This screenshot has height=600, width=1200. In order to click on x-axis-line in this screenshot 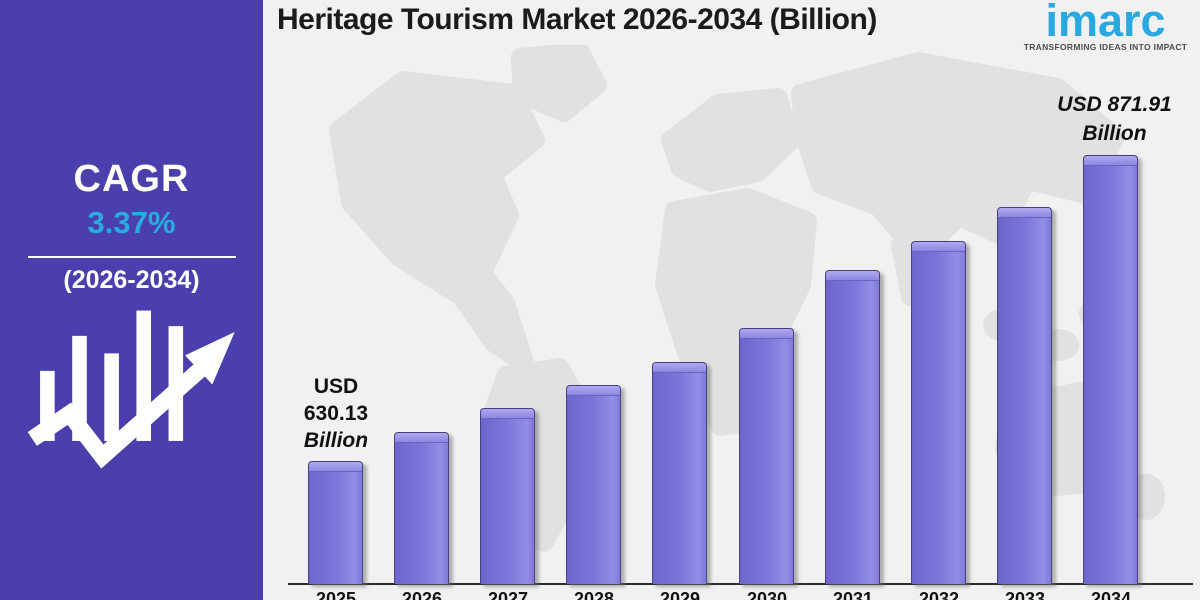, I will do `click(740, 584)`.